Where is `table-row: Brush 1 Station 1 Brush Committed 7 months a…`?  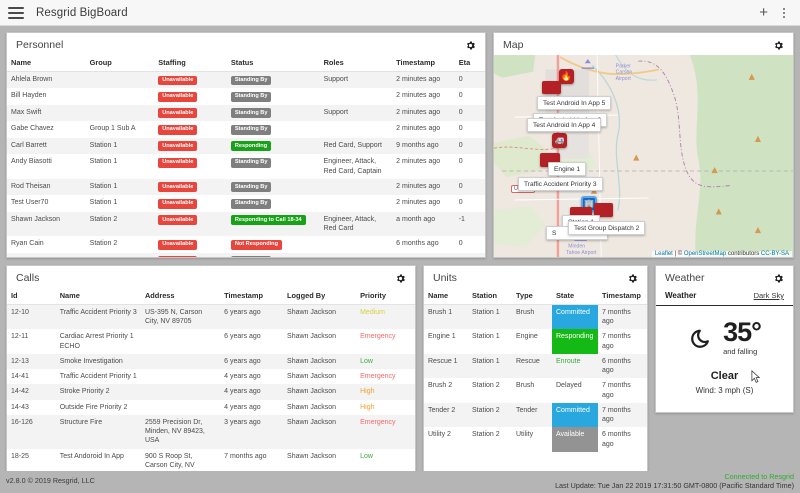 table-row: Brush 1 Station 1 Brush Committed 7 months a… is located at coordinates (535, 317).